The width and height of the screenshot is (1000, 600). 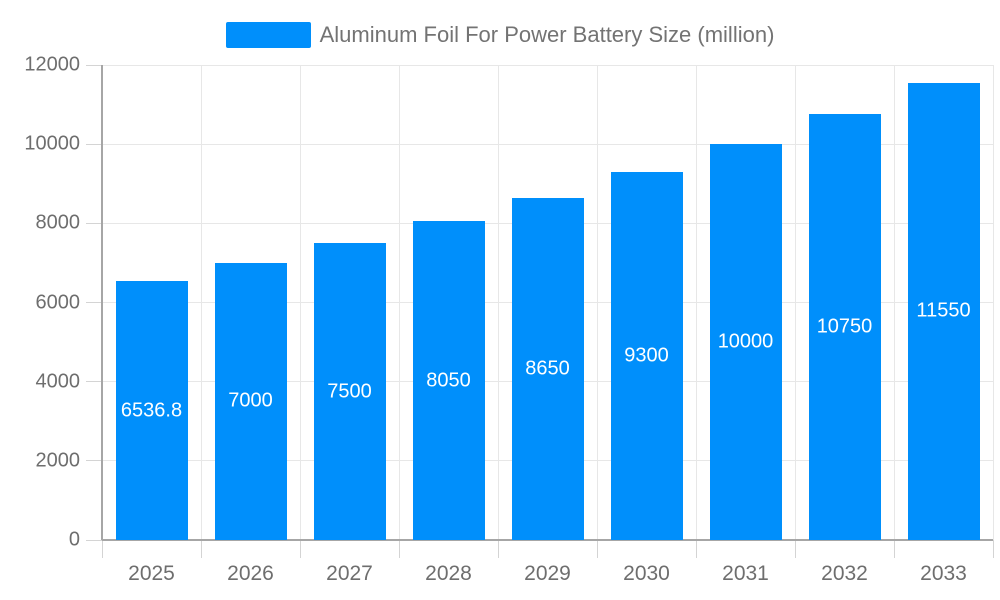 I want to click on bar-2030, so click(x=646, y=355).